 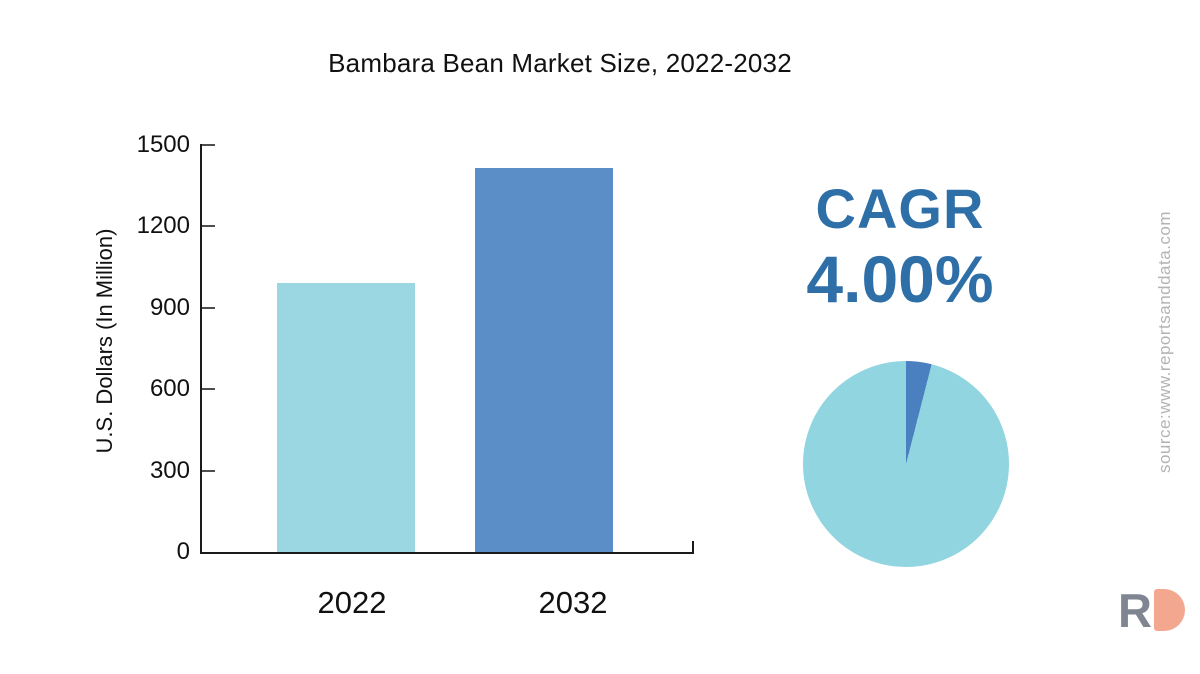 I want to click on y-tick-label: 600, so click(x=169, y=389).